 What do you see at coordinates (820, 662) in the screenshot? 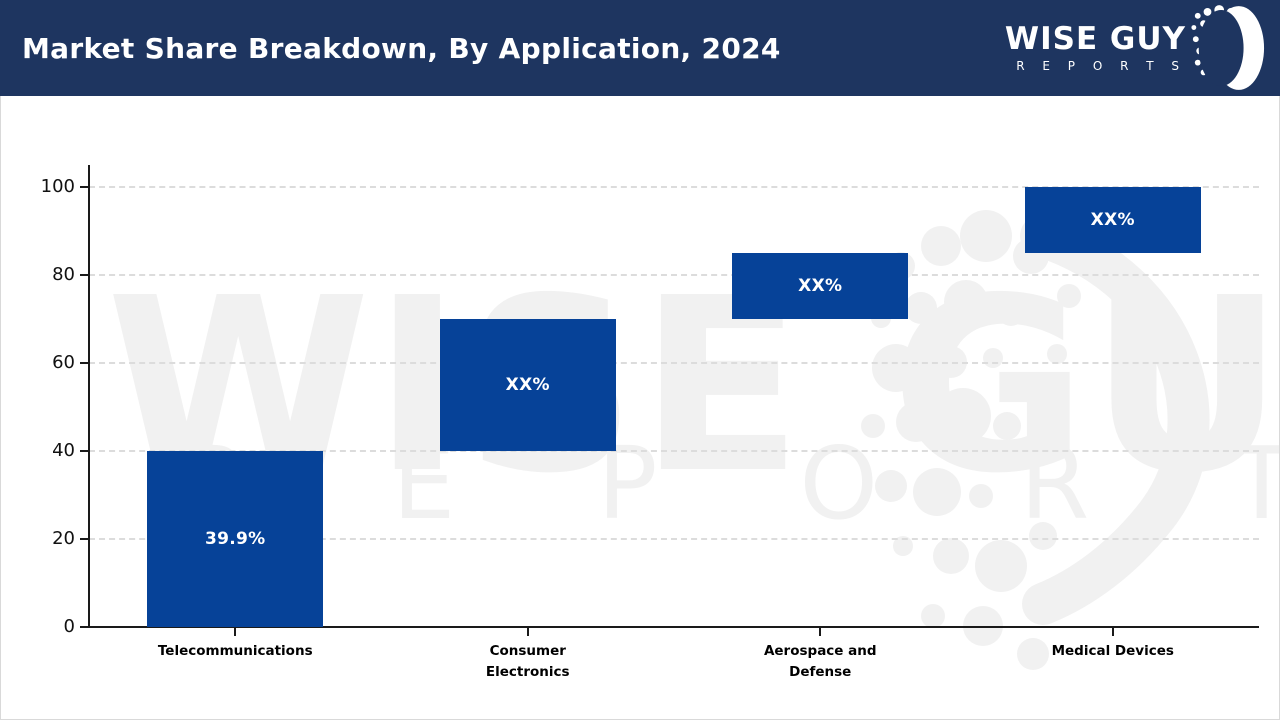
I see `x-tick-label: Aerospace and Defense` at bounding box center [820, 662].